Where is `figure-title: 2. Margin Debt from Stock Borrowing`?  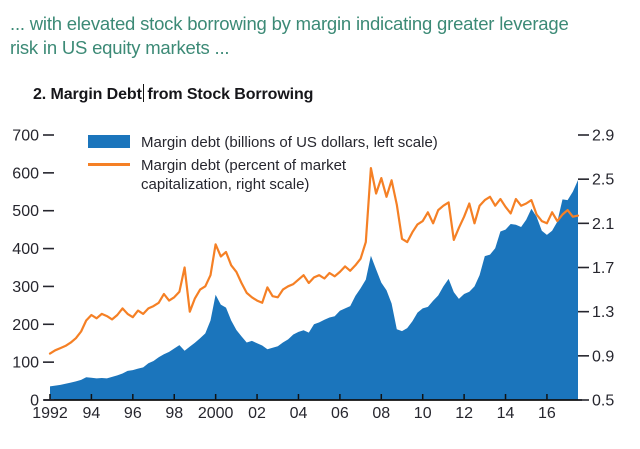
figure-title: 2. Margin Debt from Stock Borrowing is located at coordinates (173, 94).